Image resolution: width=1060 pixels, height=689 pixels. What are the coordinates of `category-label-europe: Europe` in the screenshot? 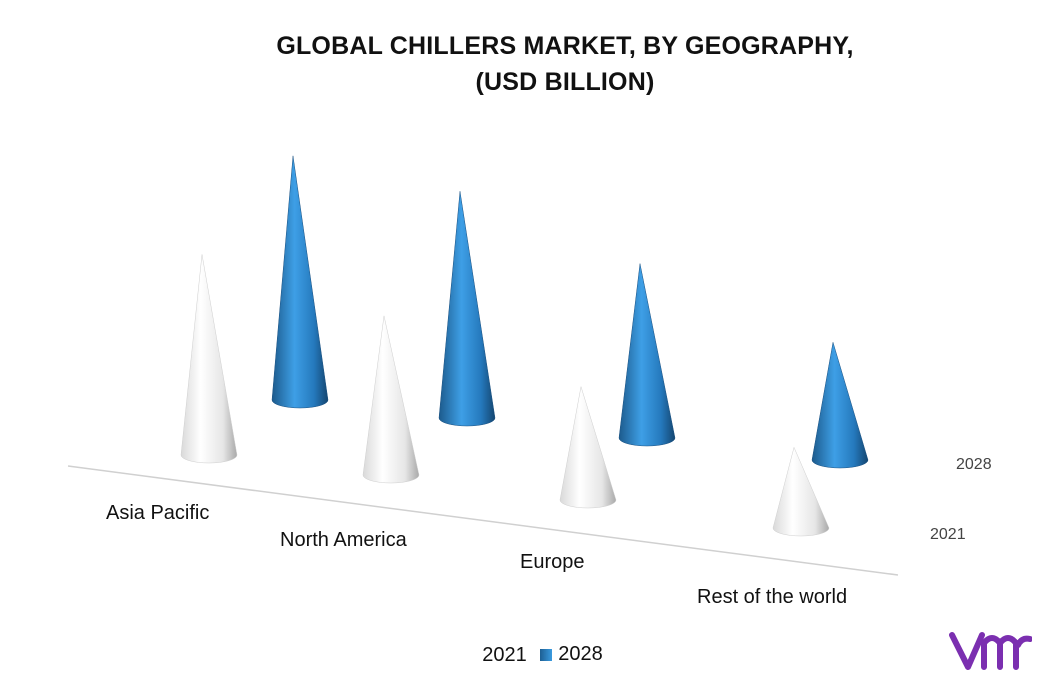 It's located at (552, 562).